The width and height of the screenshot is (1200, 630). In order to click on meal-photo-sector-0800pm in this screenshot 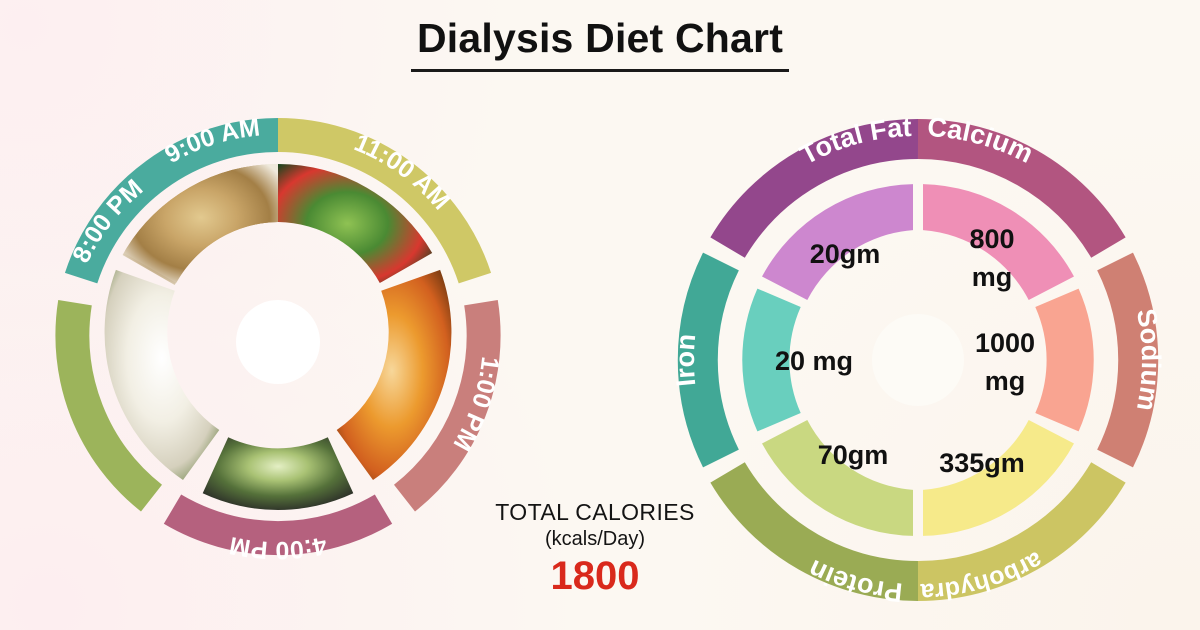, I will do `click(162, 374)`.